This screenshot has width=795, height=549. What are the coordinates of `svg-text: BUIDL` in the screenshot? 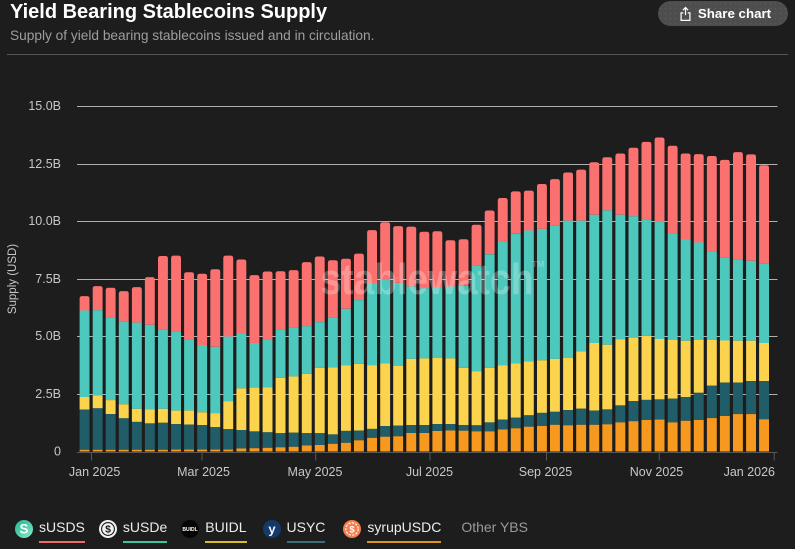 It's located at (190, 530).